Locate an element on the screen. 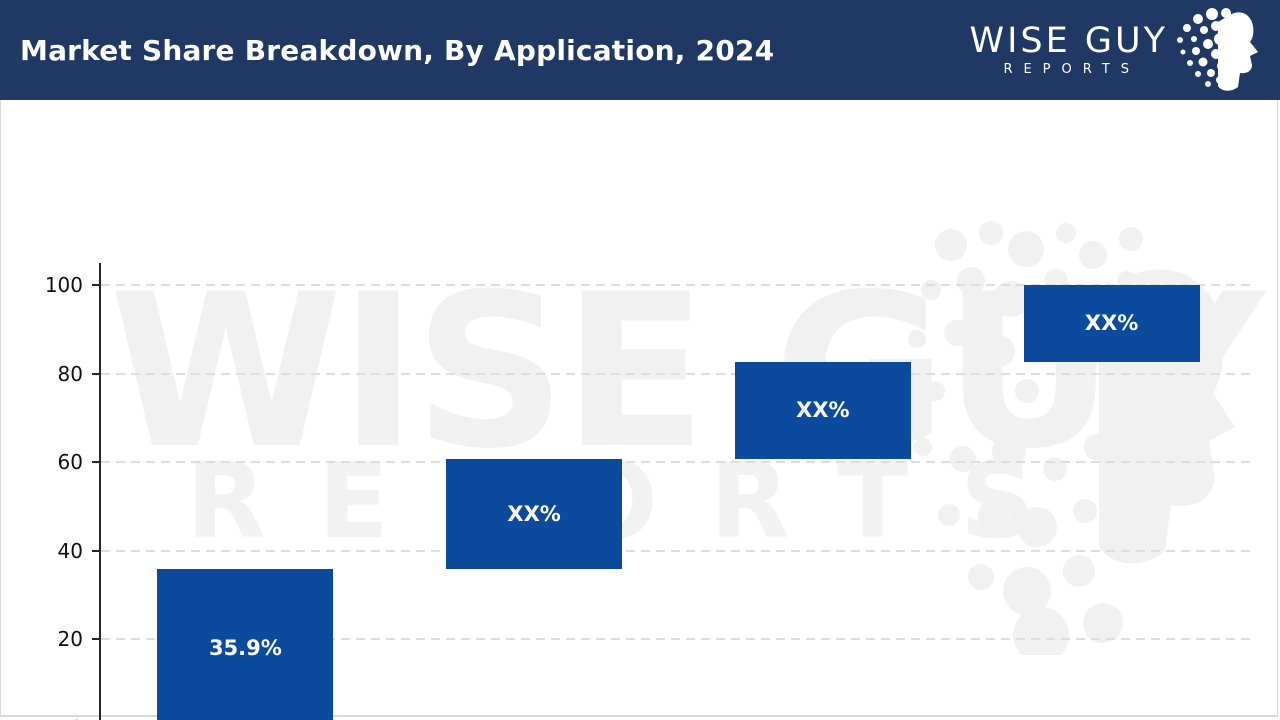 This screenshot has height=720, width=1280. logo-wordmark: WISE GUY is located at coordinates (1068, 41).